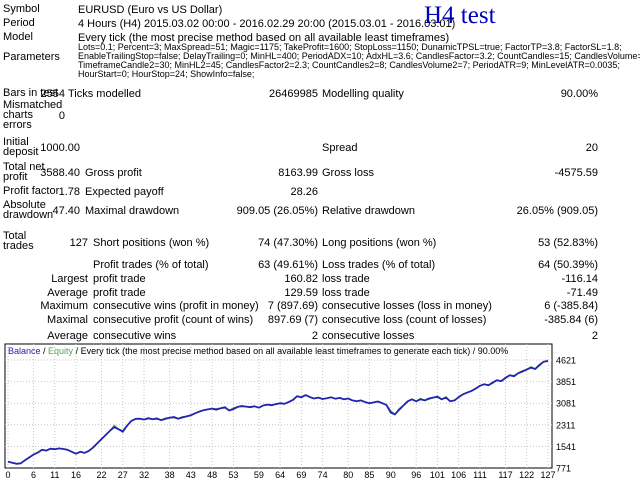 This screenshot has height=480, width=640. I want to click on svg-text: 74, so click(323, 475).